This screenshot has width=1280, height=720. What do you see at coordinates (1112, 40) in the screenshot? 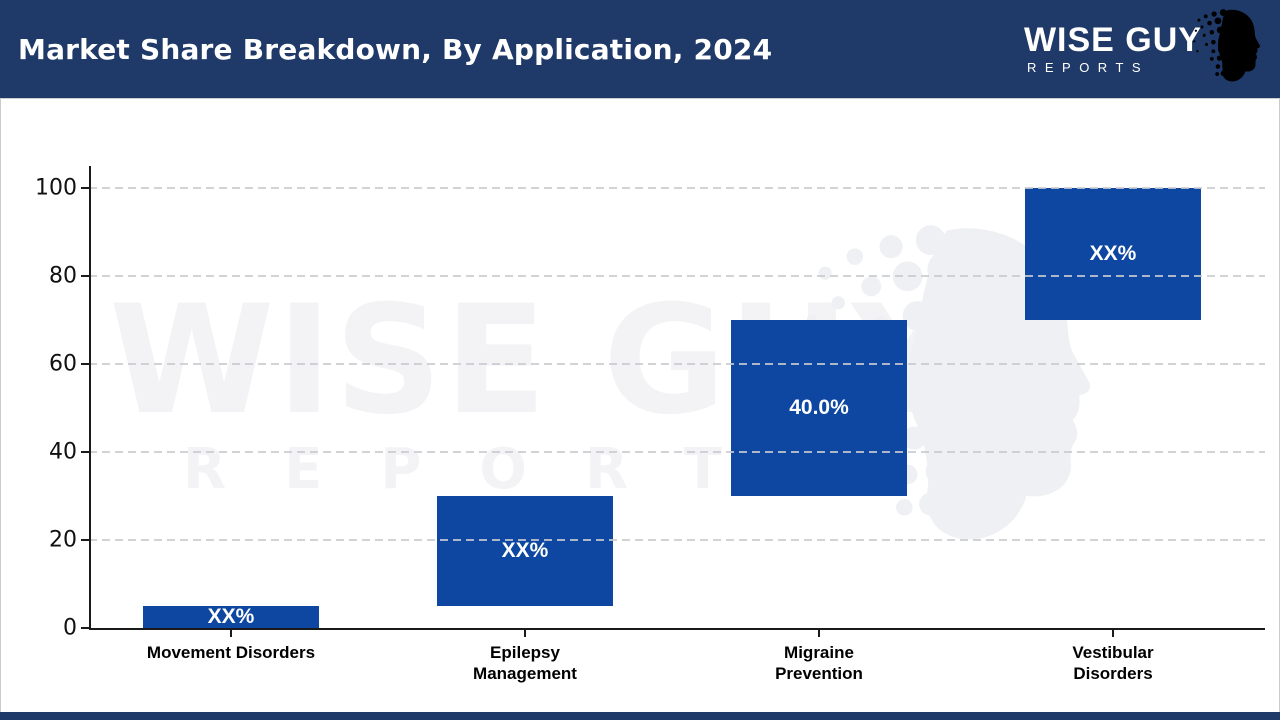
I see `brand-wordmark: WISE GUY` at bounding box center [1112, 40].